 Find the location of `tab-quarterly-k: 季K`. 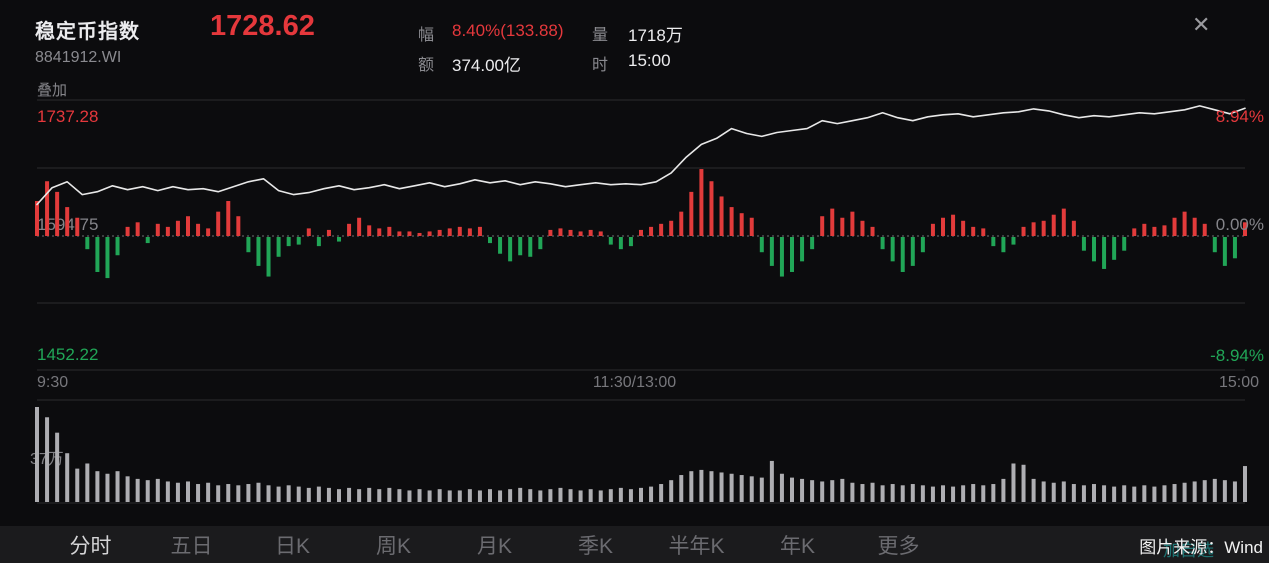

tab-quarterly-k: 季K is located at coordinates (595, 546).